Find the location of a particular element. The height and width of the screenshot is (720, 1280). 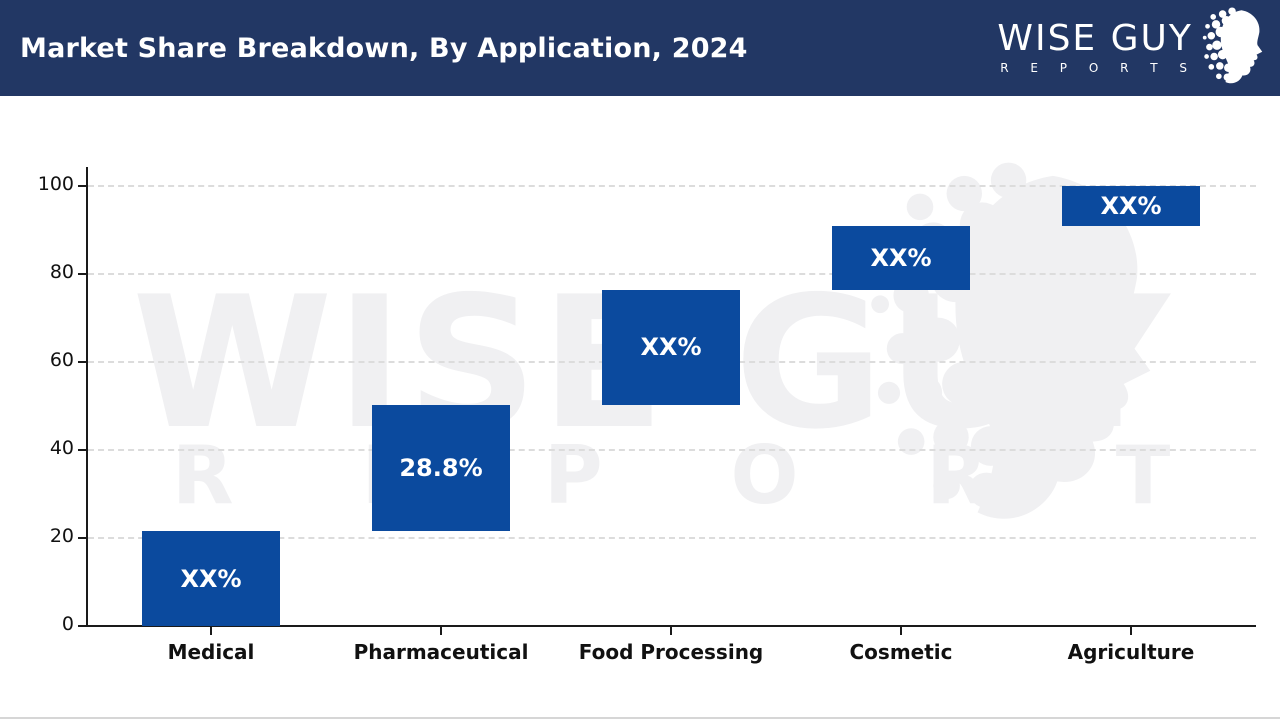

face-profile-icon is located at coordinates (1233, 48).